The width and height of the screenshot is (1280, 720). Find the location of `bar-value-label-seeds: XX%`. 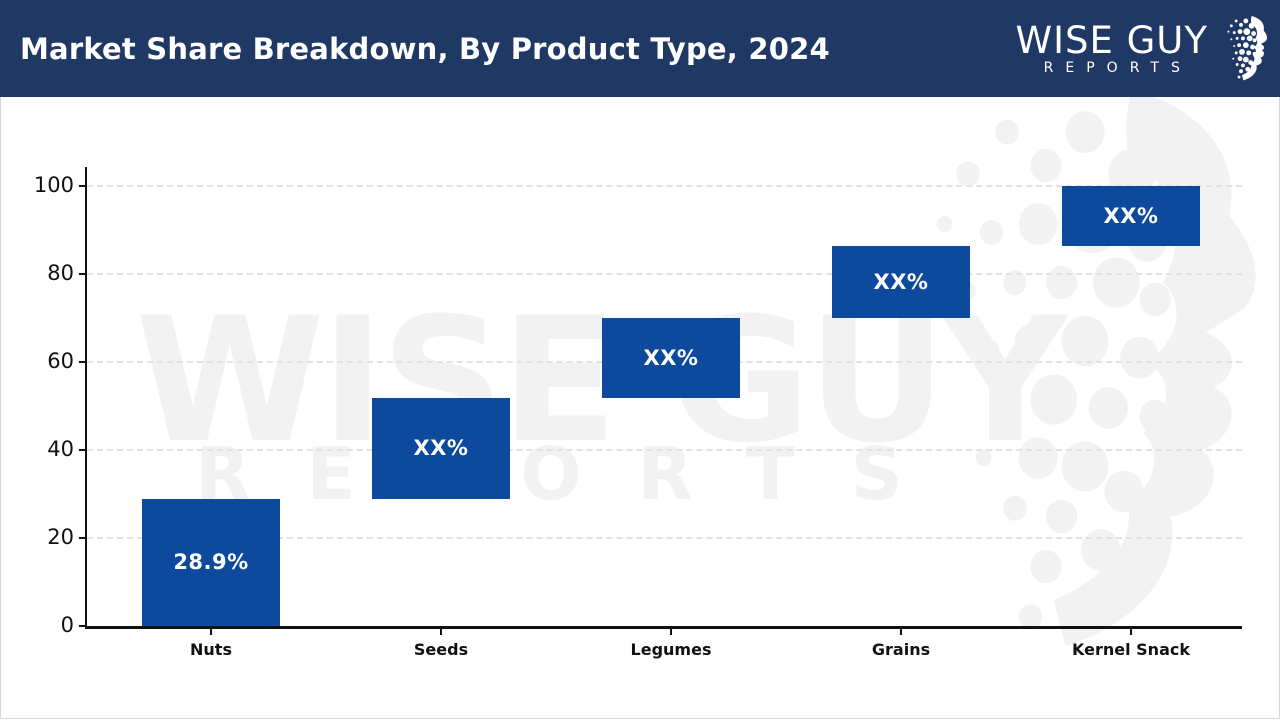

bar-value-label-seeds: XX% is located at coordinates (441, 448).